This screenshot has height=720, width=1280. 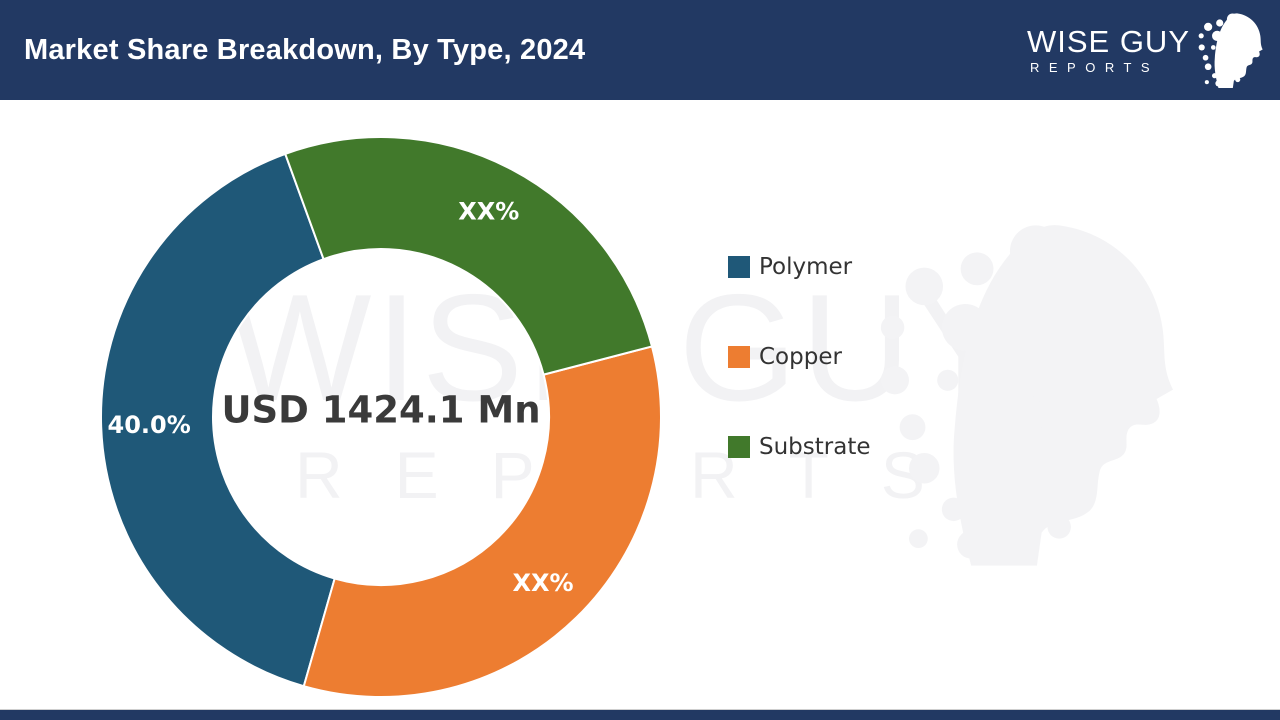 I want to click on logo-text: WISE GUY REPORTS, so click(x=1108, y=50).